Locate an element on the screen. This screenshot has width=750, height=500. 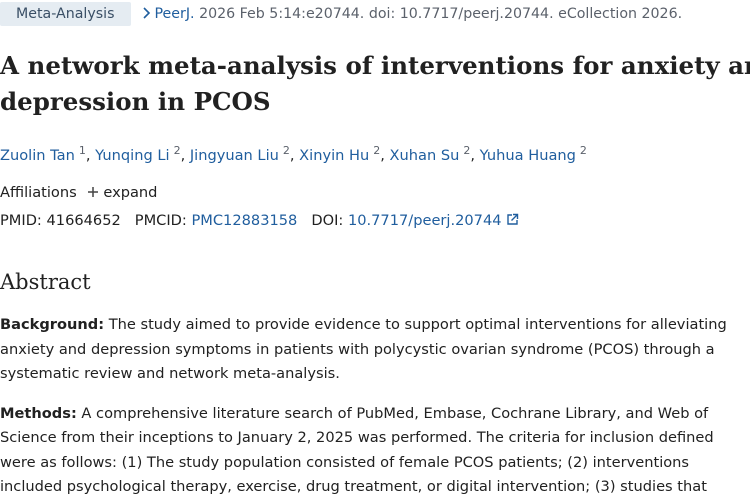
expand-toggle: expand is located at coordinates (130, 192).